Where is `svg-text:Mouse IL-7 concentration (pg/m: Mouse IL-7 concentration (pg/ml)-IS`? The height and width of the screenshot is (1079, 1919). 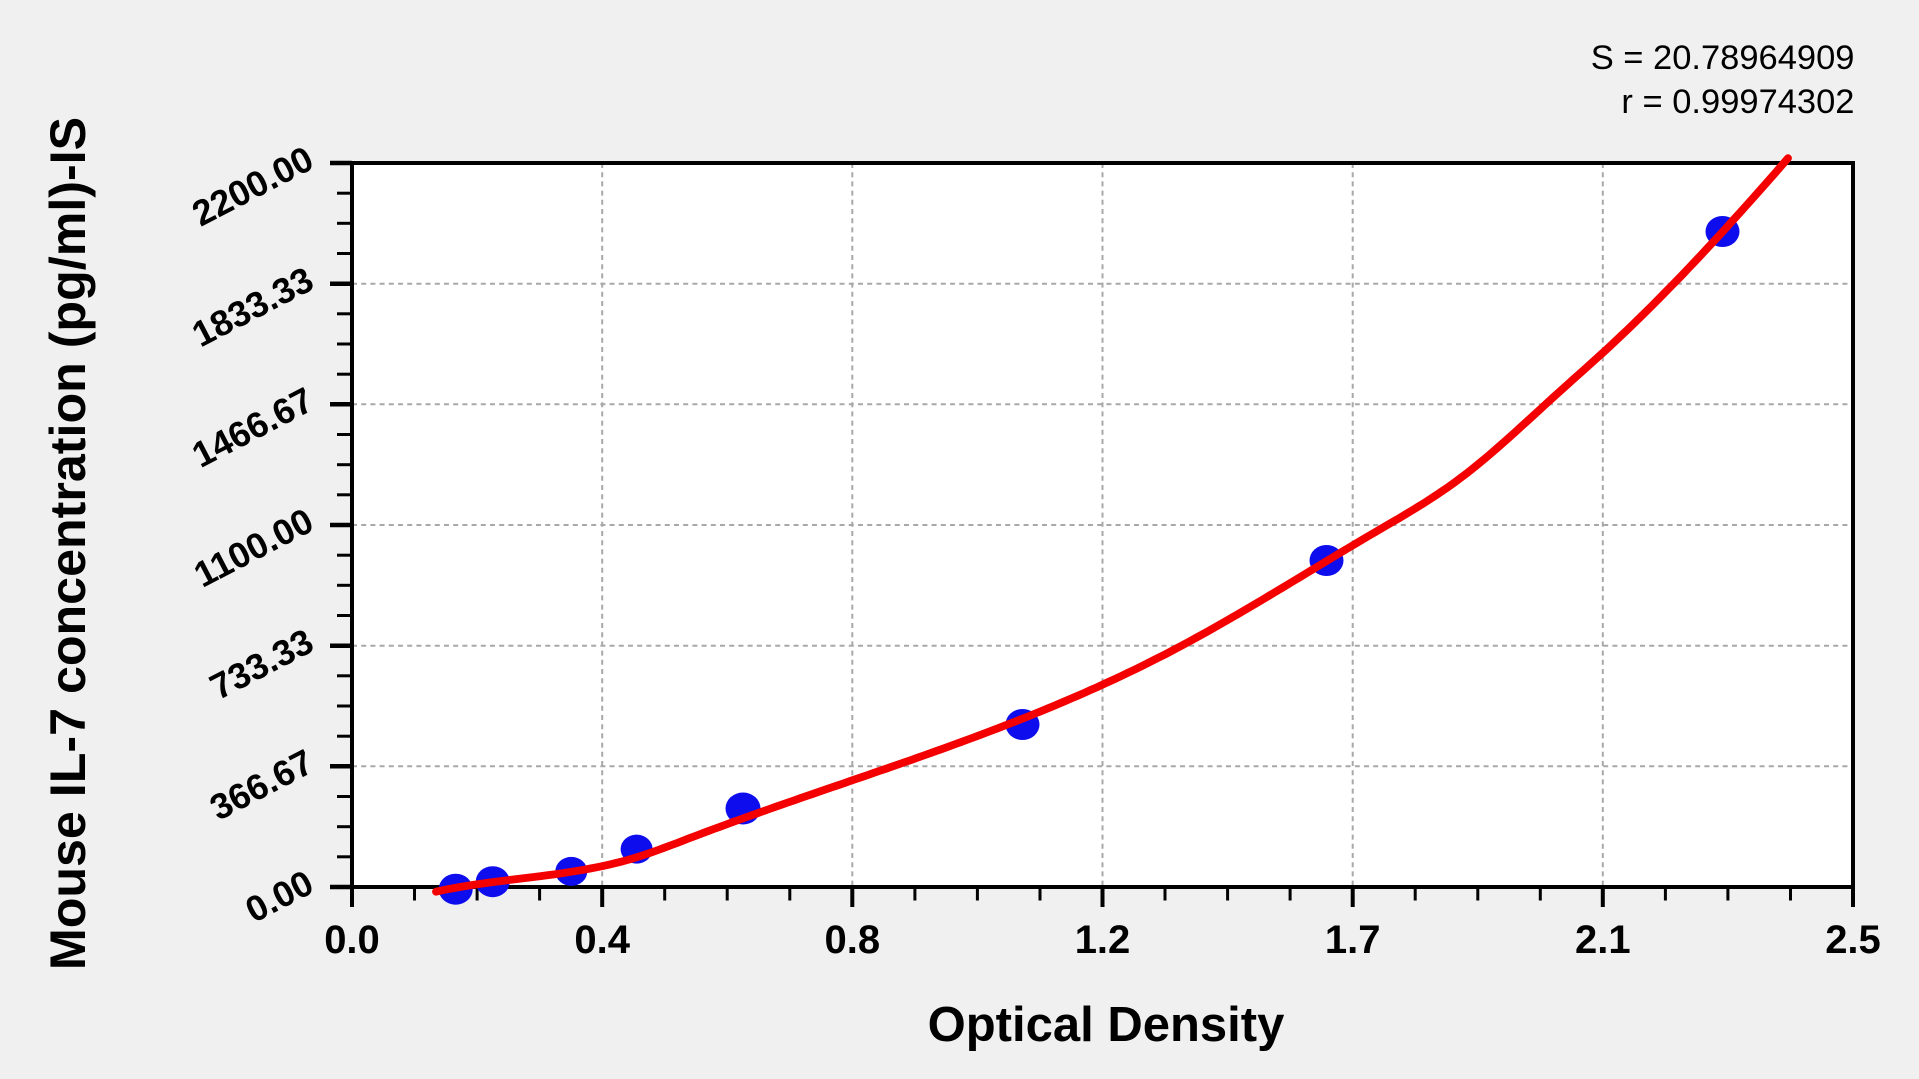 svg-text:Mouse IL-7 concentration (pg/m: Mouse IL-7 concentration (pg/ml)-IS is located at coordinates (68, 543).